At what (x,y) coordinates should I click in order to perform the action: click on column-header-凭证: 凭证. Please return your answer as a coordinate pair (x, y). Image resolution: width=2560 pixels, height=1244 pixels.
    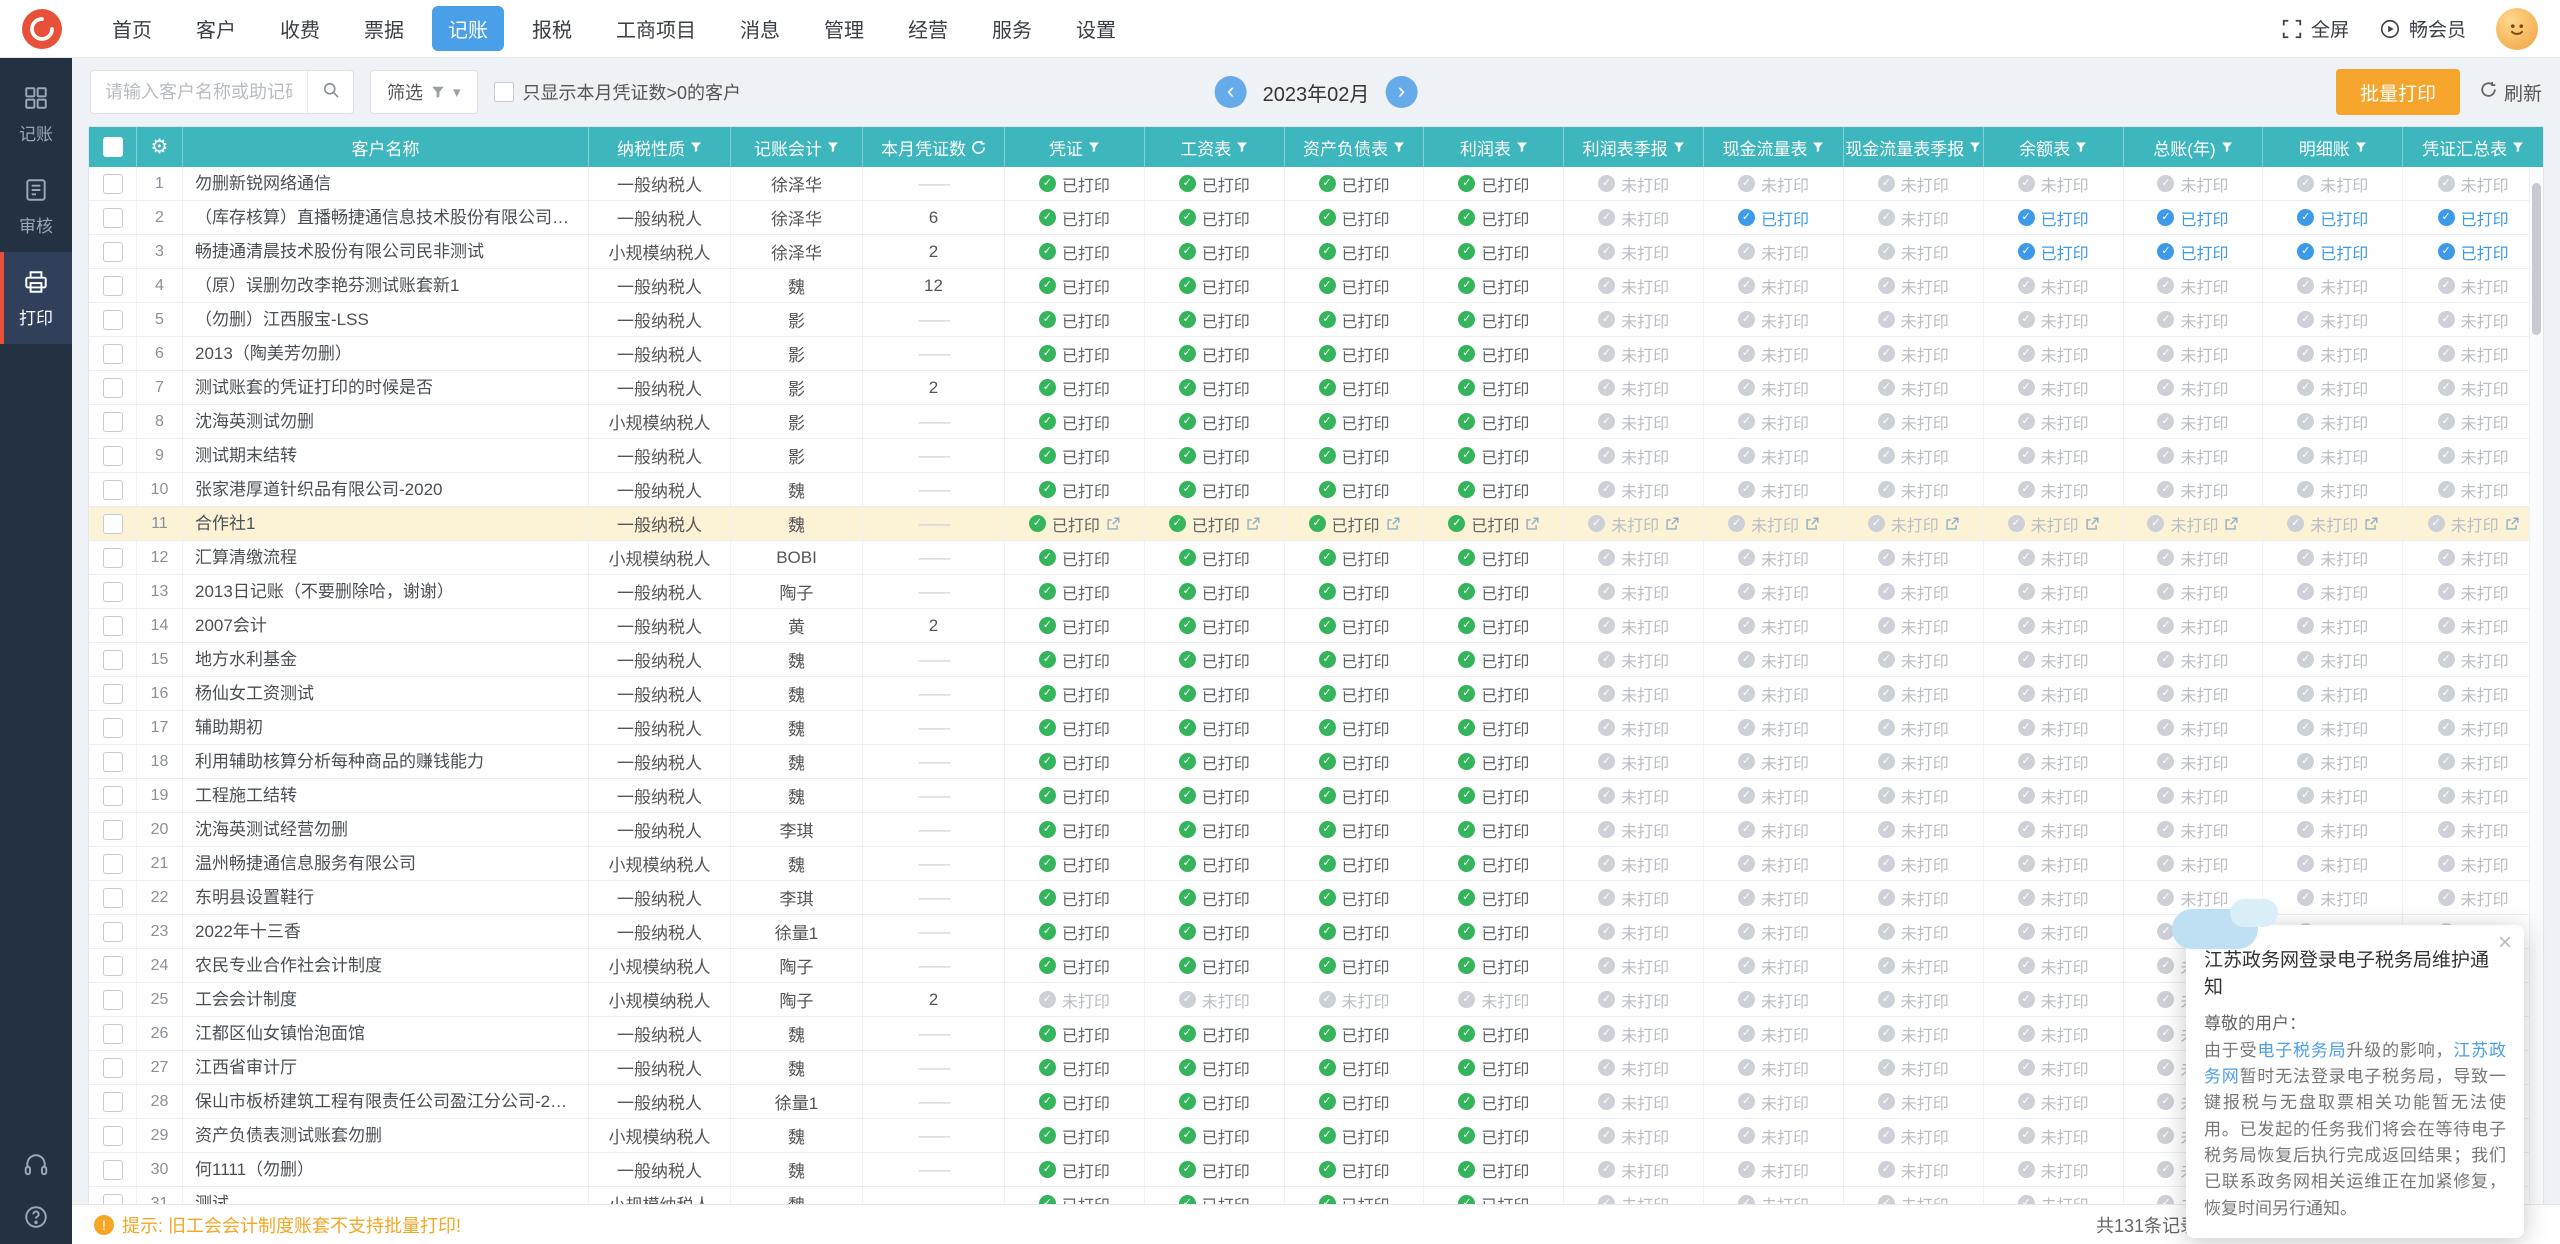
    Looking at the image, I should click on (1075, 147).